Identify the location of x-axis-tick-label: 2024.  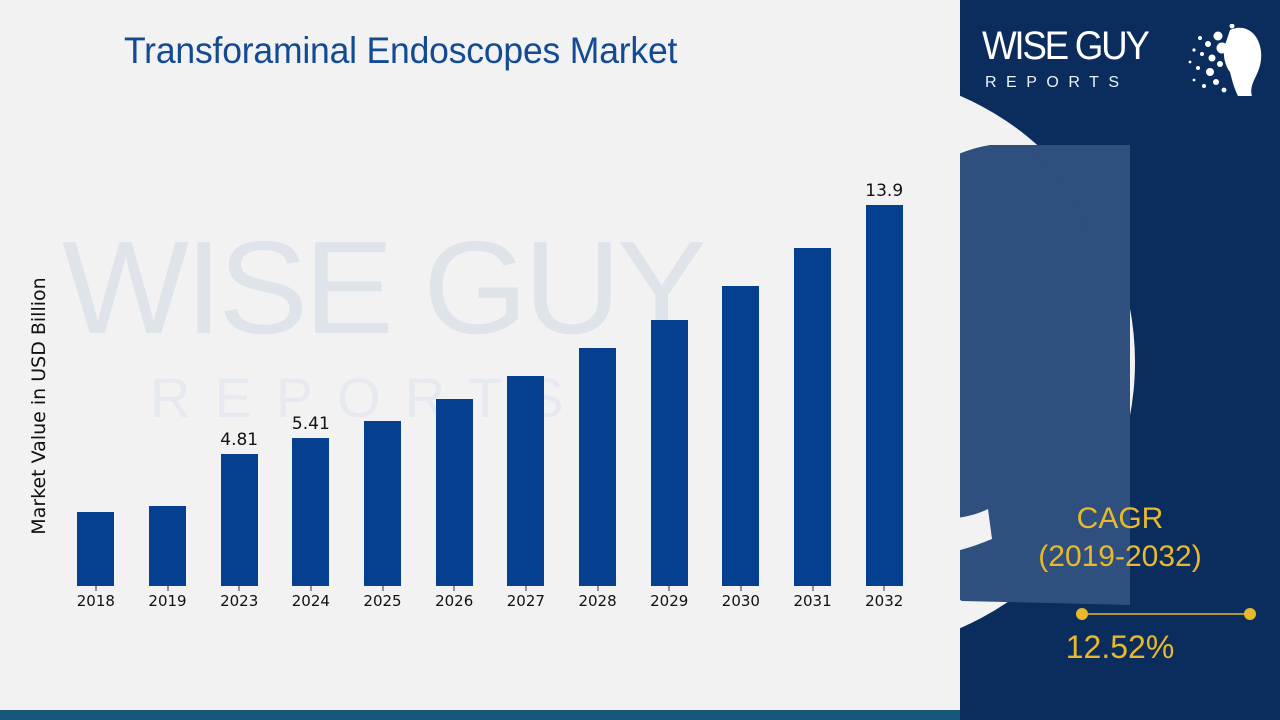
(310, 601).